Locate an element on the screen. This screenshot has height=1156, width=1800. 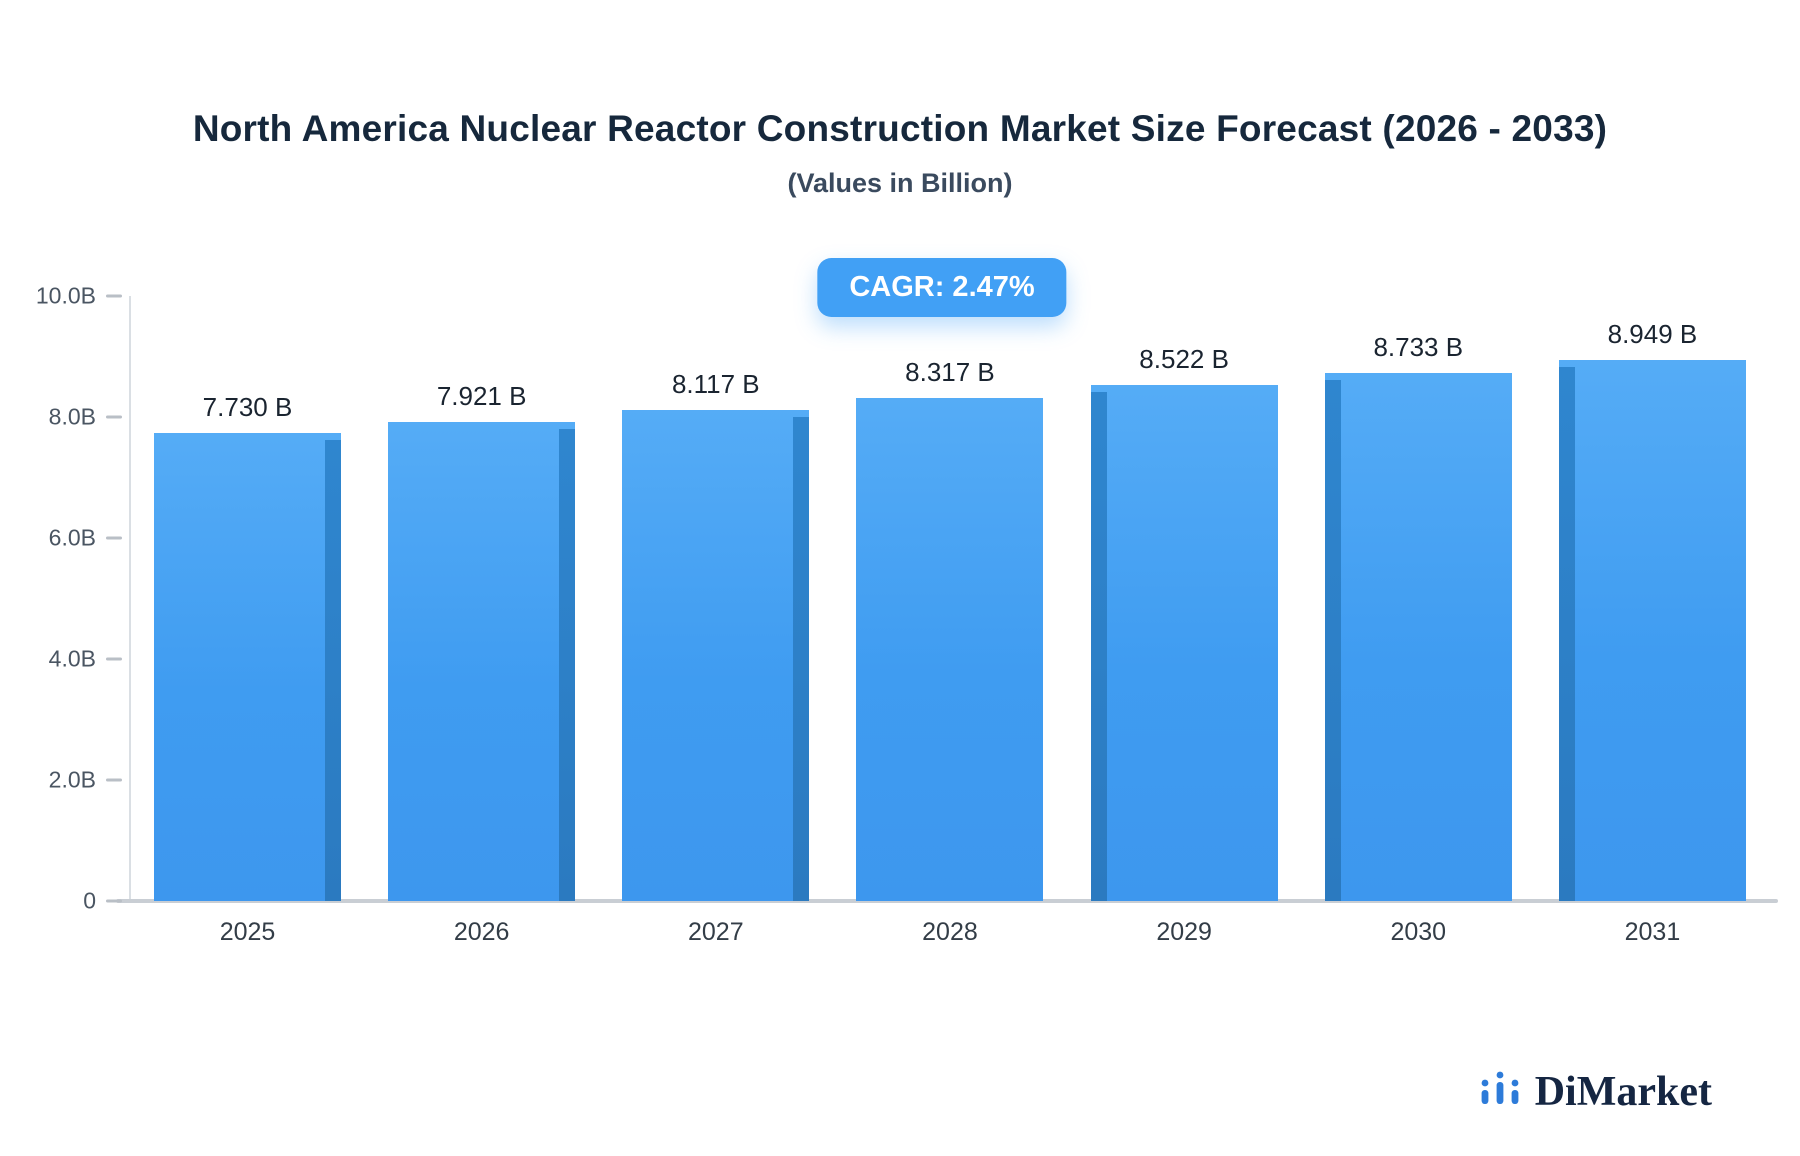
bar-value-label: 7.730 B is located at coordinates (247, 407).